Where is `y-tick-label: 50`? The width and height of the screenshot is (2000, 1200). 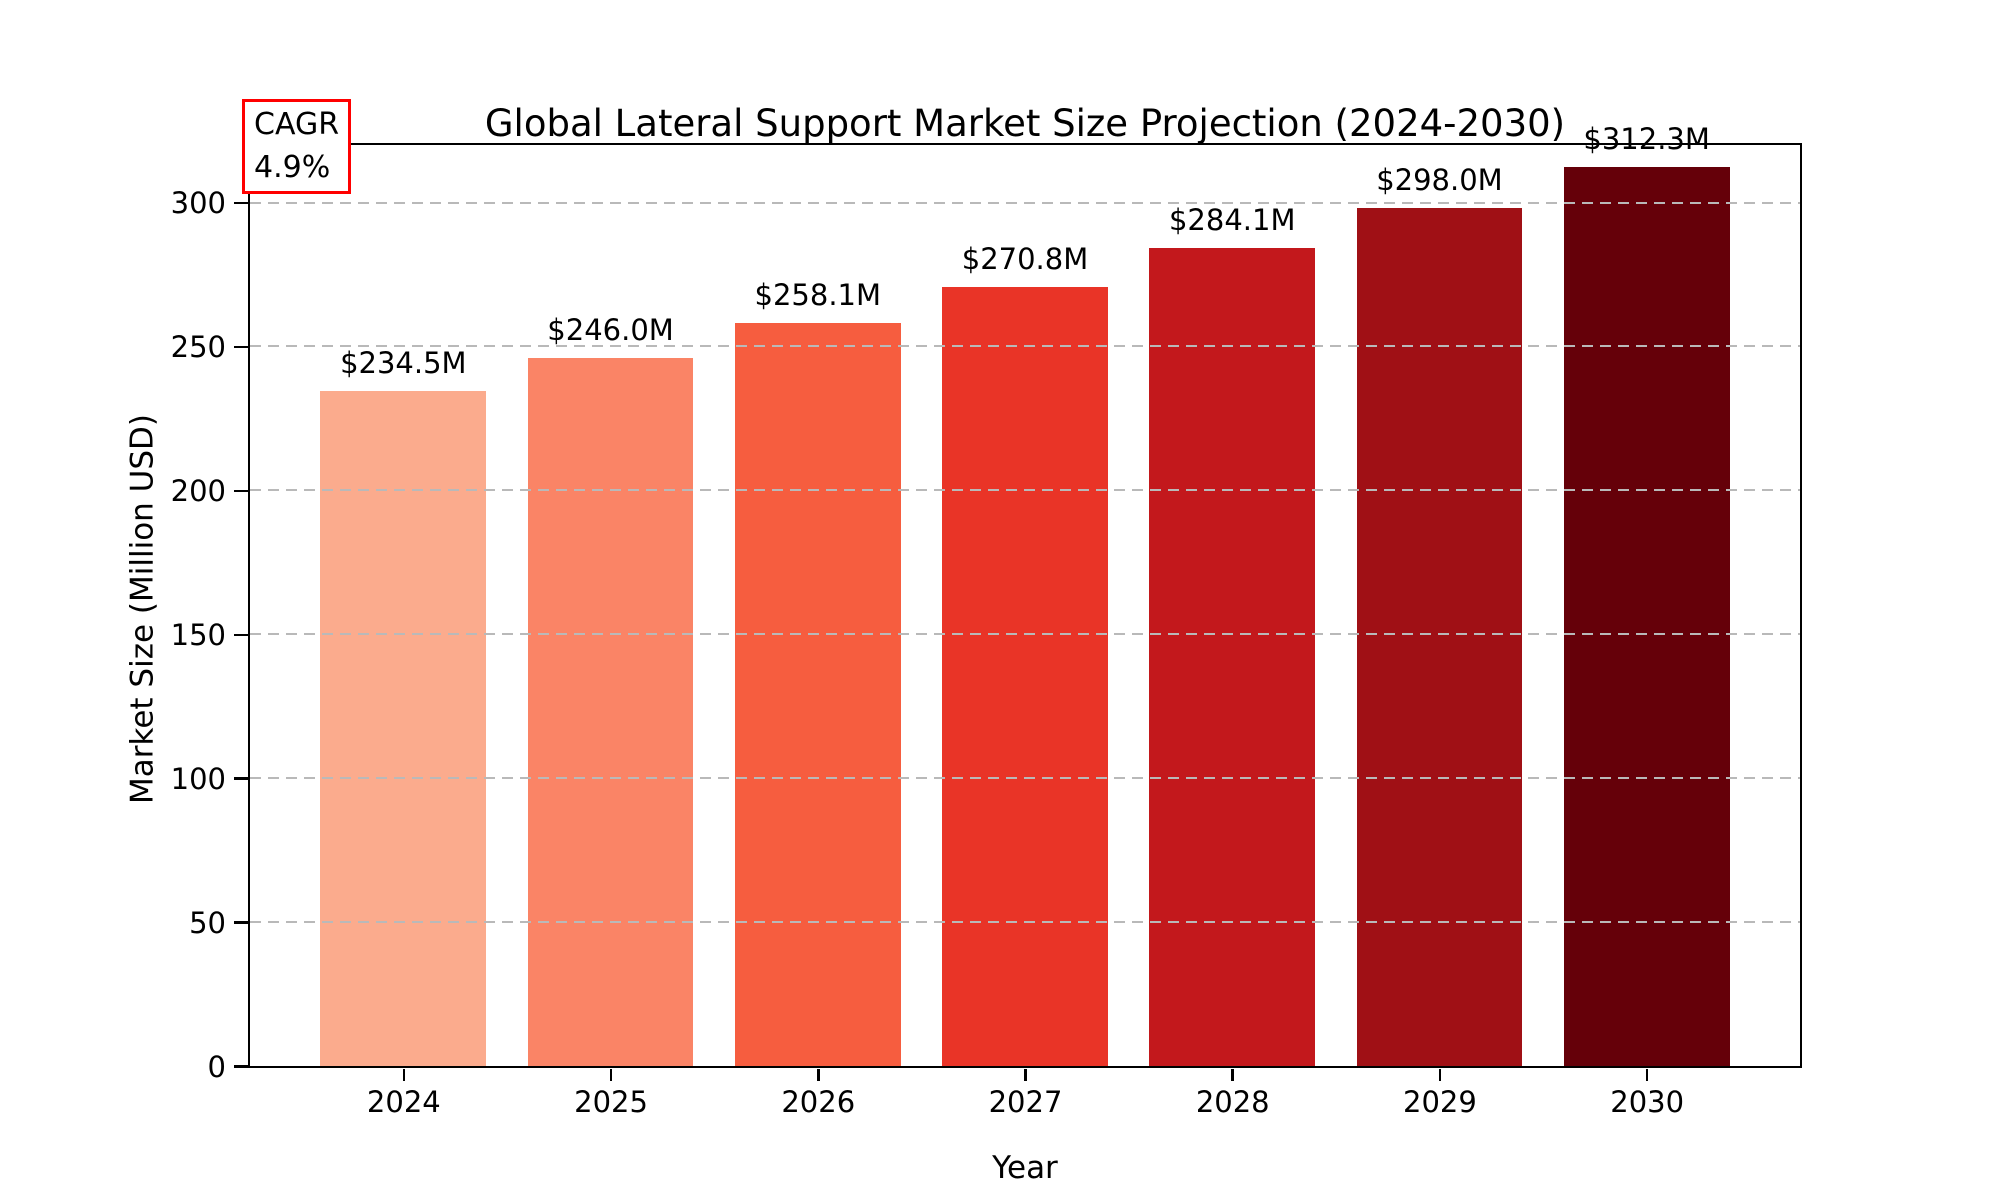 y-tick-label: 50 is located at coordinates (207, 922).